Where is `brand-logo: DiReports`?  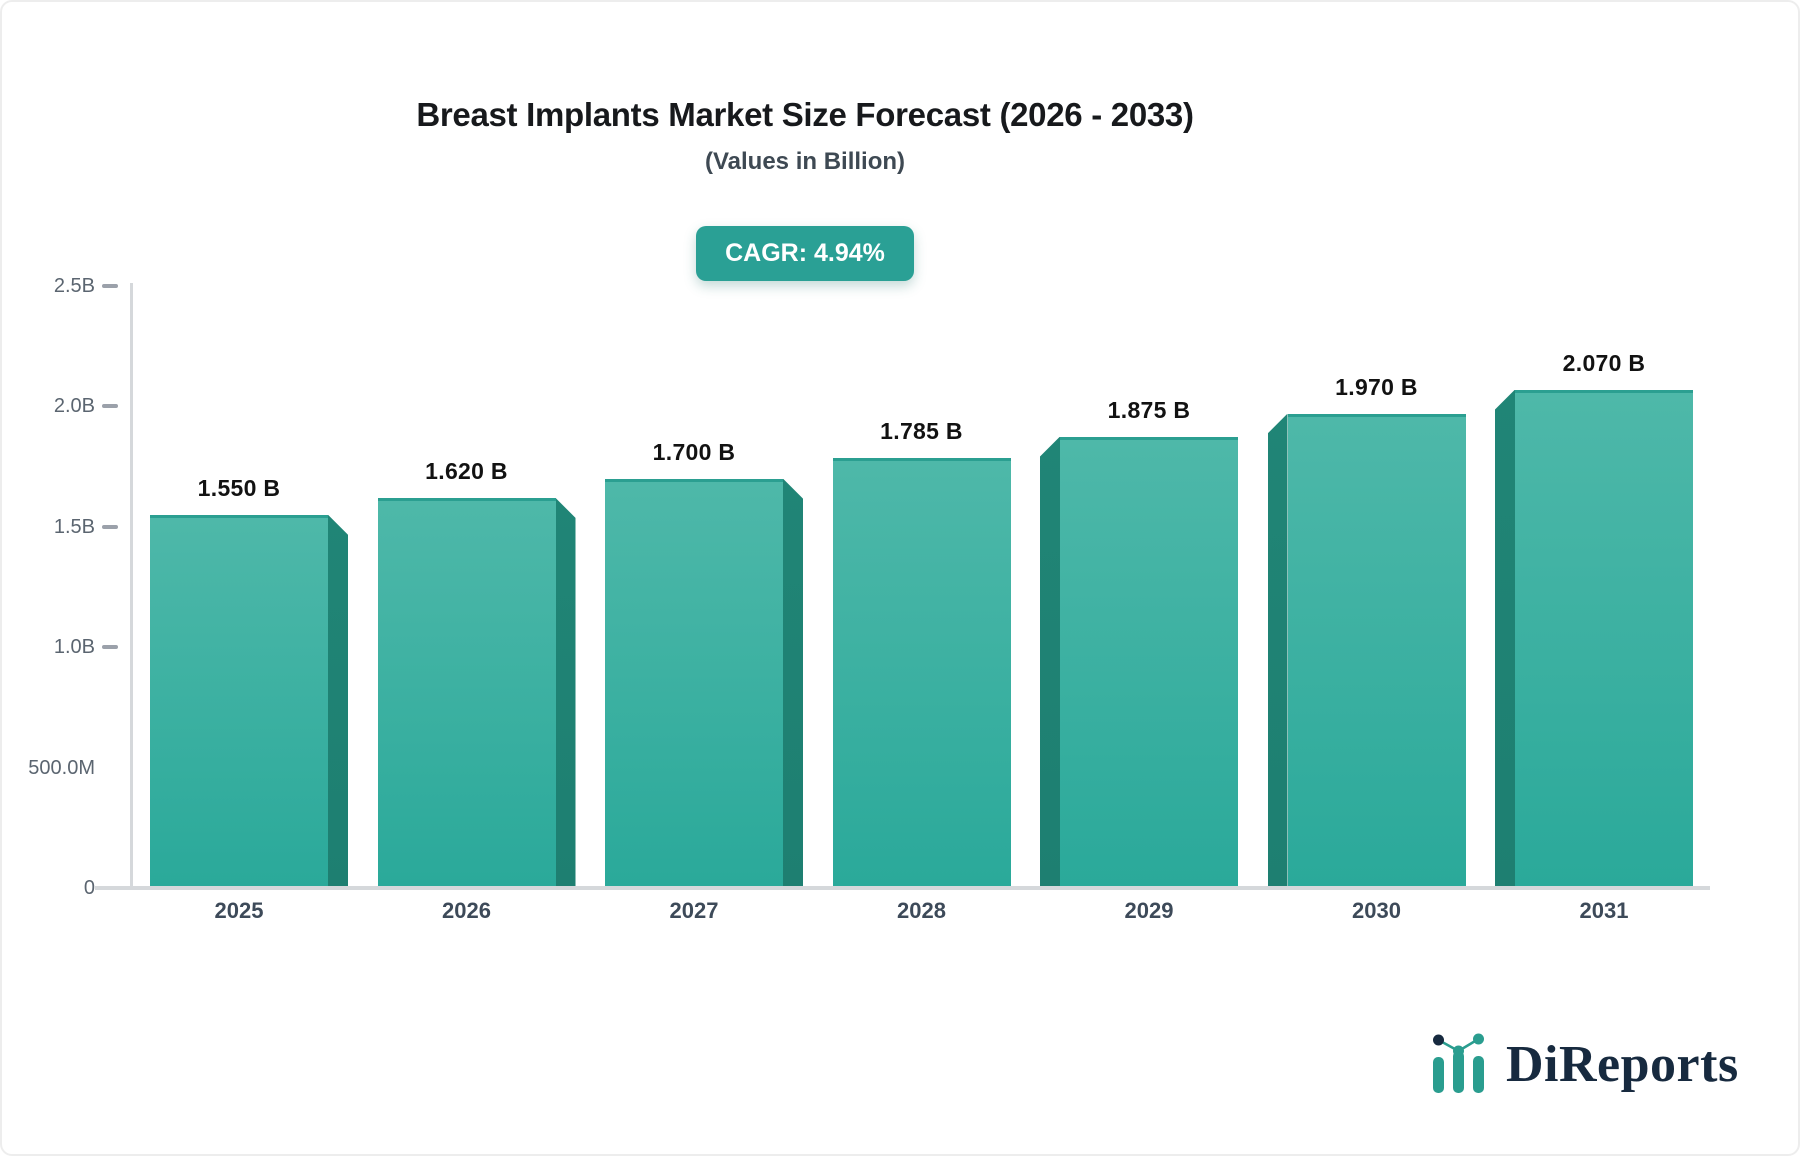 brand-logo: DiReports is located at coordinates (1583, 1065).